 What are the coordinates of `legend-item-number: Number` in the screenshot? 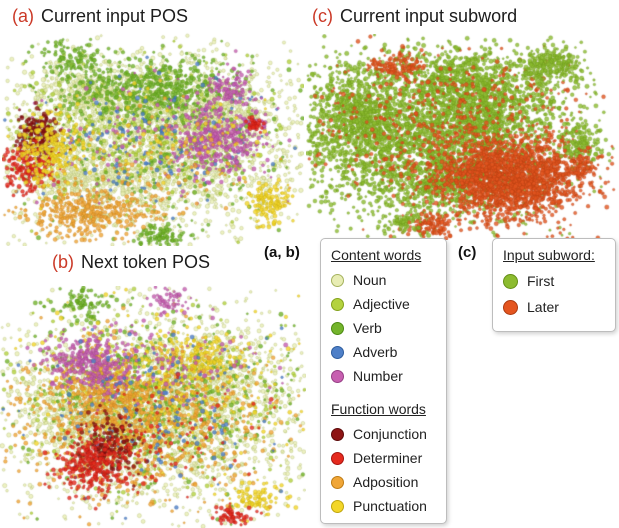 It's located at (383, 376).